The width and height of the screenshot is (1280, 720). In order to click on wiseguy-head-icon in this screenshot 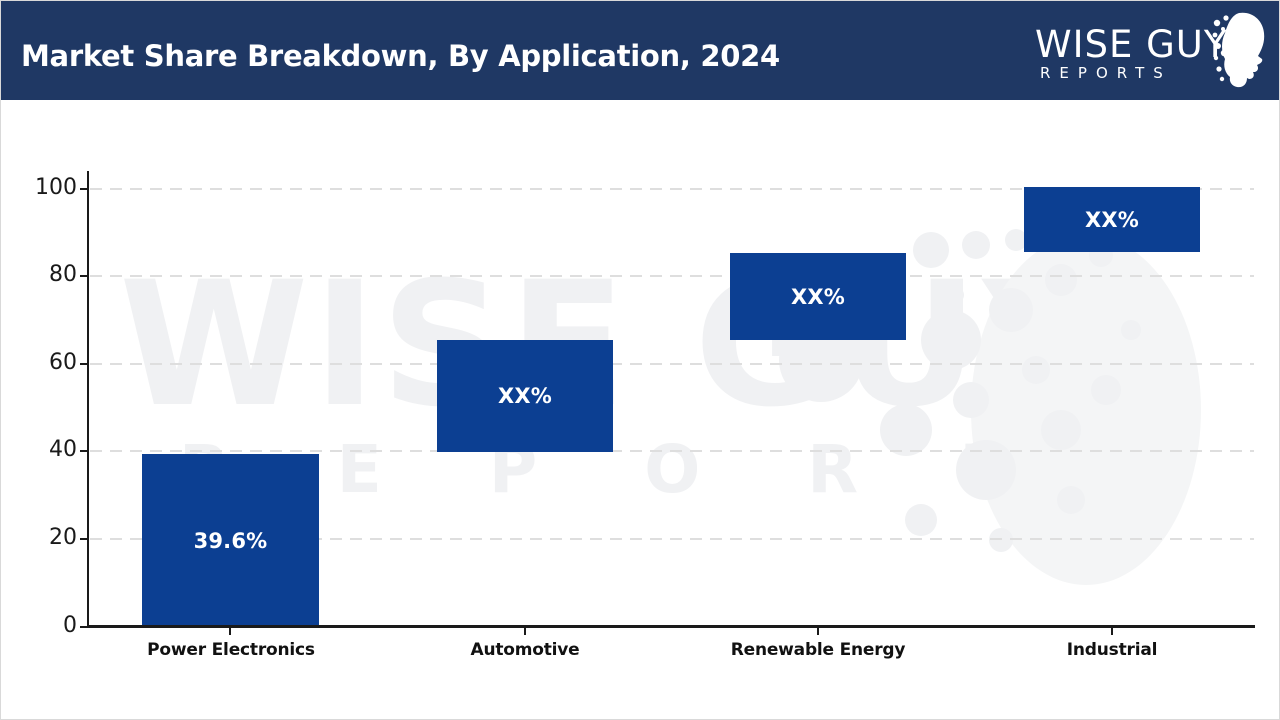, I will do `click(1238, 50)`.